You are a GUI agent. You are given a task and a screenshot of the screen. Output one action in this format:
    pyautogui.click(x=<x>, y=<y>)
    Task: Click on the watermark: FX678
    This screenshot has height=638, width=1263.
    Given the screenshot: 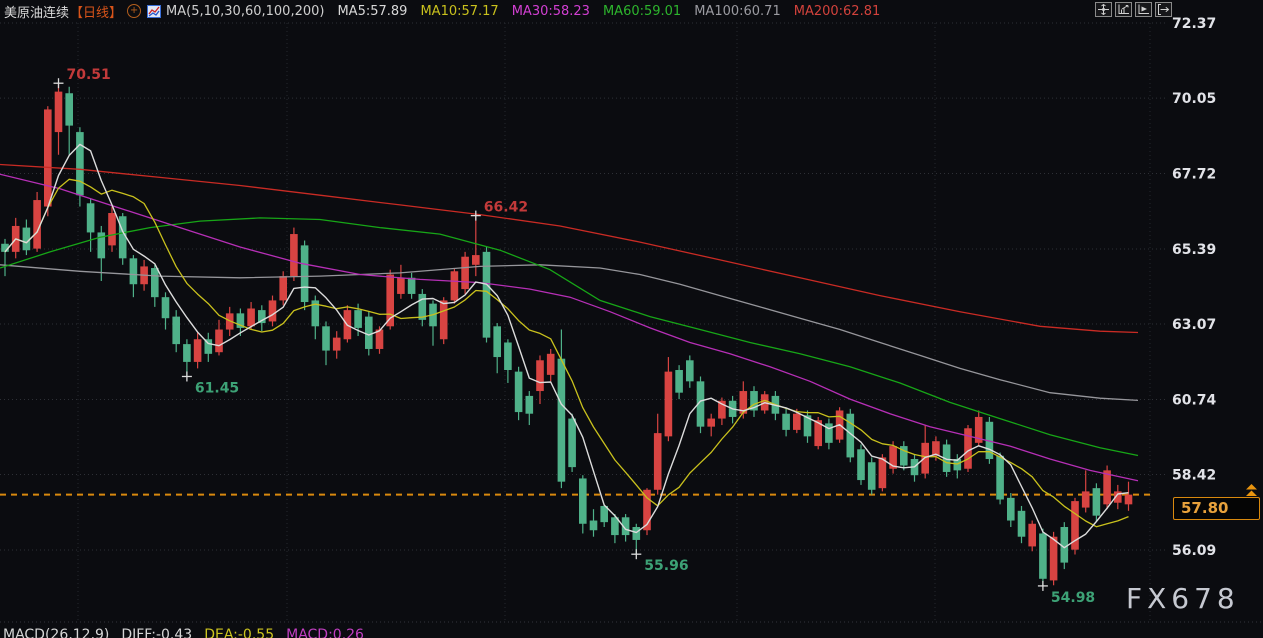 What is the action you would take?
    pyautogui.click(x=1183, y=598)
    